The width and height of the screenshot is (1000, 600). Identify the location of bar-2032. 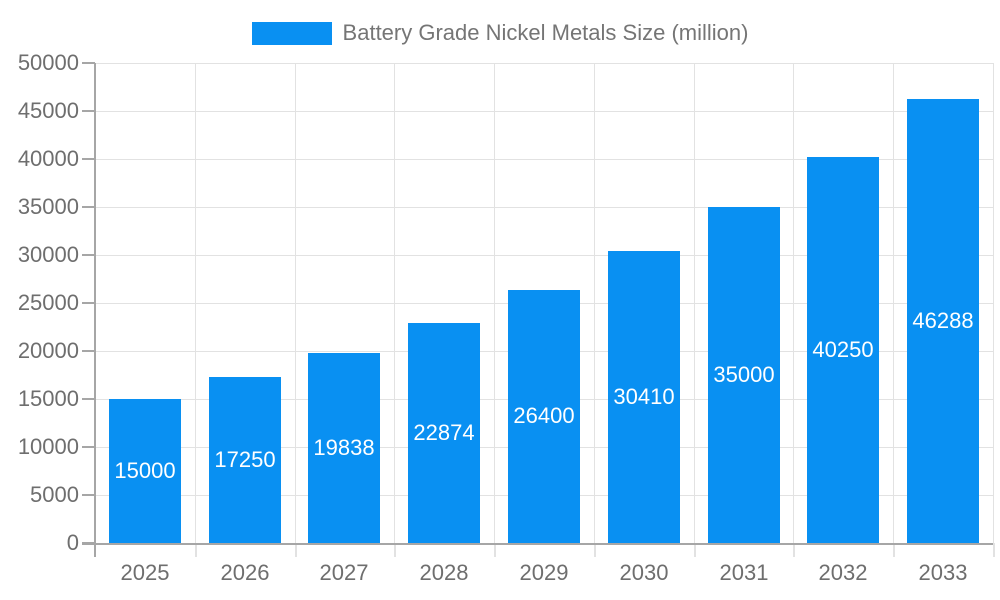
(843, 350).